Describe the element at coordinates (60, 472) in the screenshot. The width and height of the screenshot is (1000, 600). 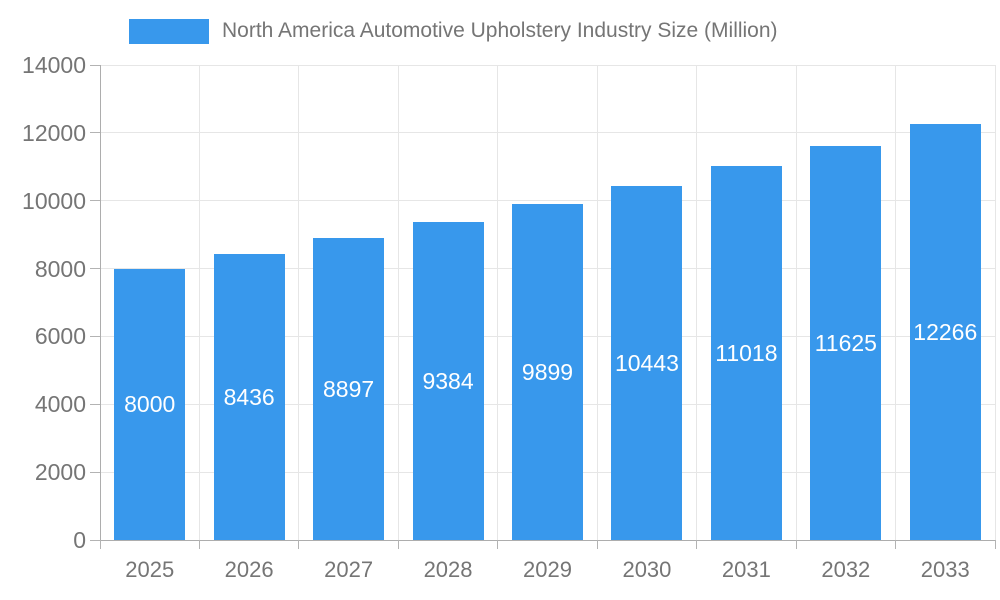
I see `y-axis-label: 2000` at that location.